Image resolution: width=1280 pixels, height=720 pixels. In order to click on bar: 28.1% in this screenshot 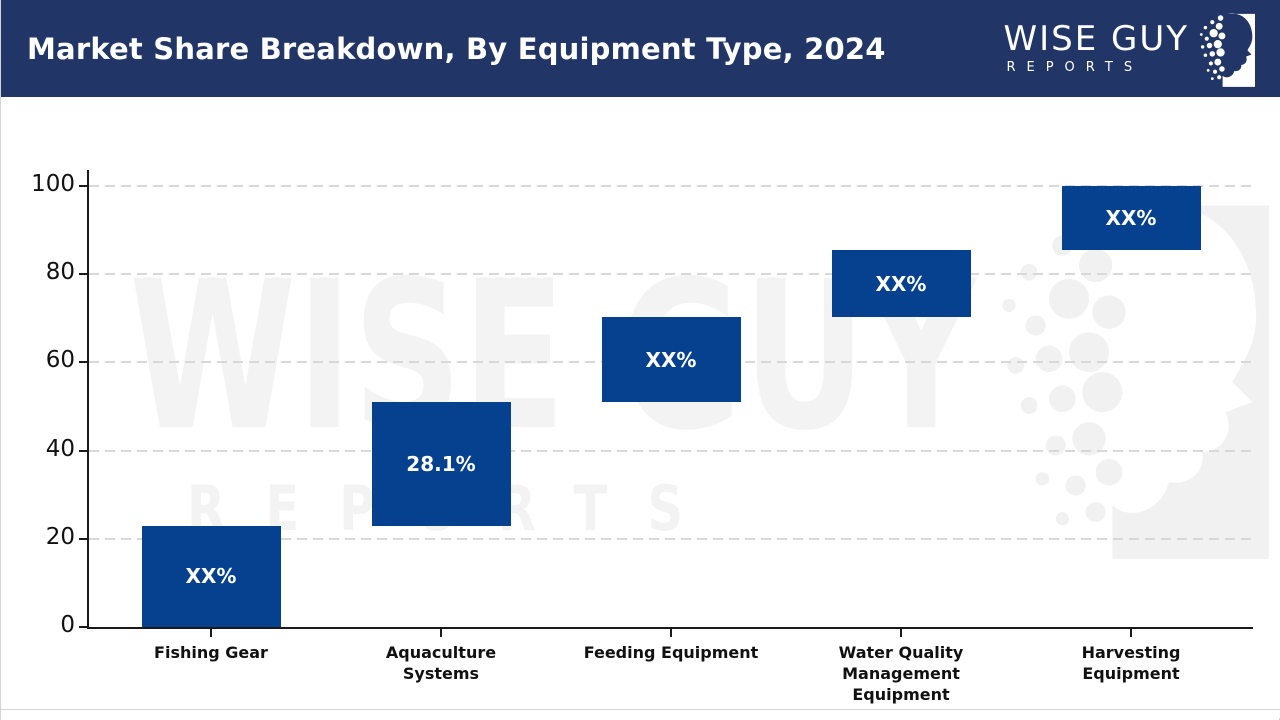, I will do `click(441, 464)`.